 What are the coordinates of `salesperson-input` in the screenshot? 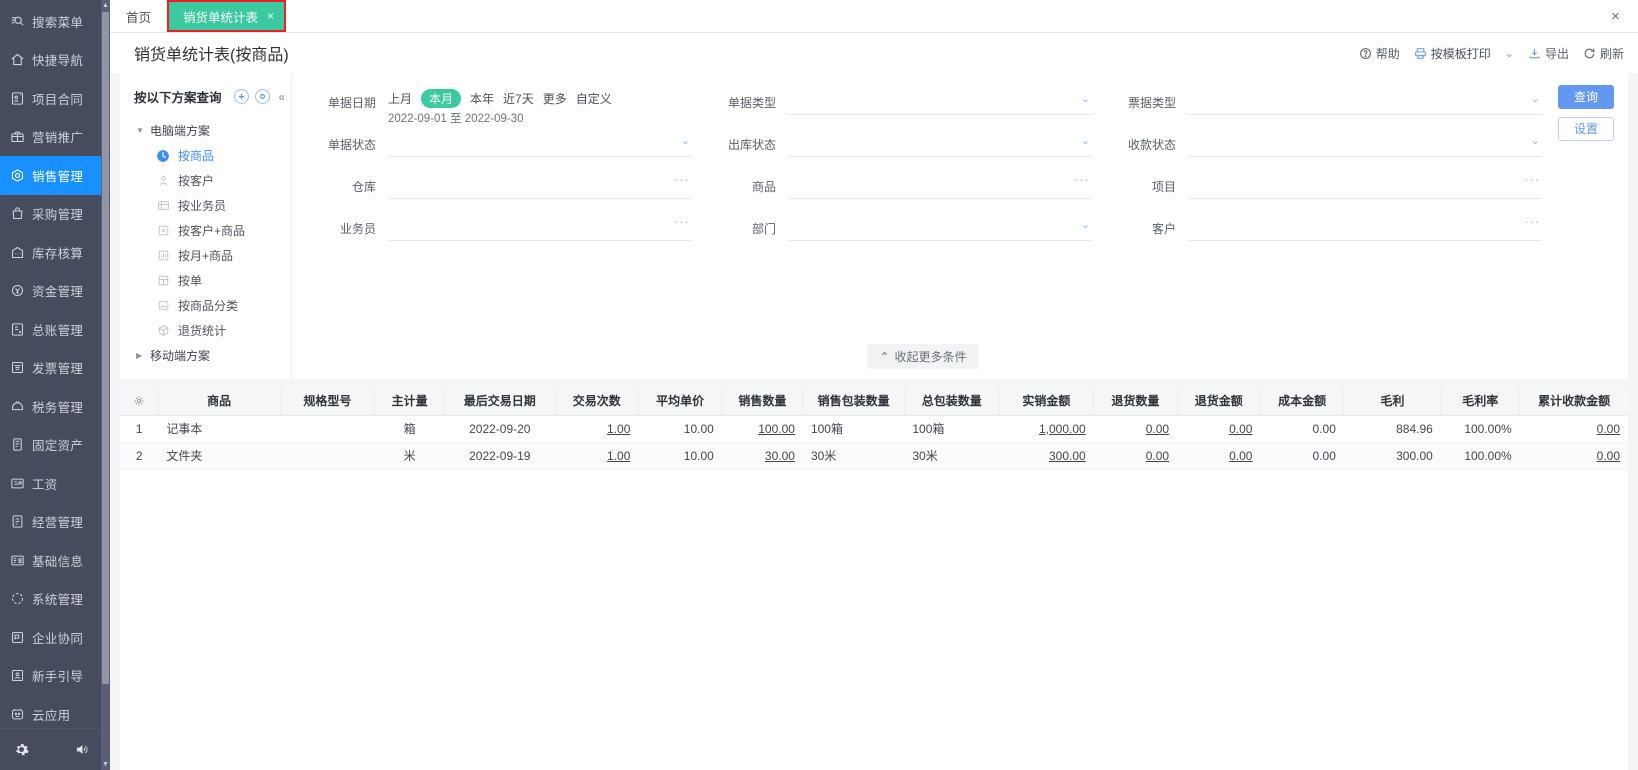 It's located at (540, 227).